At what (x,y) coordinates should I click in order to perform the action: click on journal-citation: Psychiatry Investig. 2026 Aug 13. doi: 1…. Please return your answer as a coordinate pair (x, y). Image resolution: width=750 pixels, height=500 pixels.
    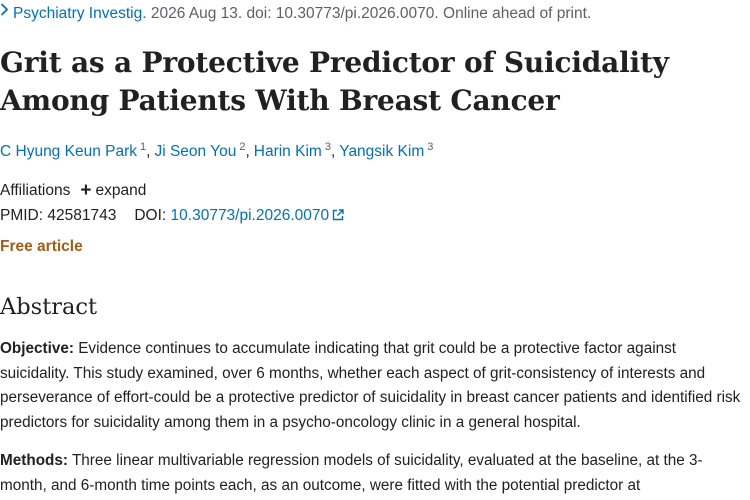
    Looking at the image, I should click on (296, 14).